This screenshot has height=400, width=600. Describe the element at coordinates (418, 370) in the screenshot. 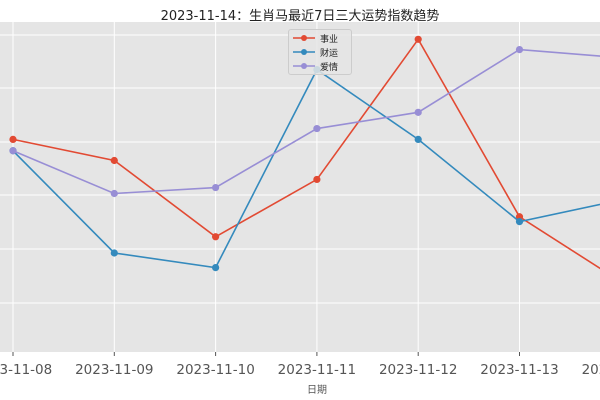

I see `x-tick-label: 2023-11-12` at that location.